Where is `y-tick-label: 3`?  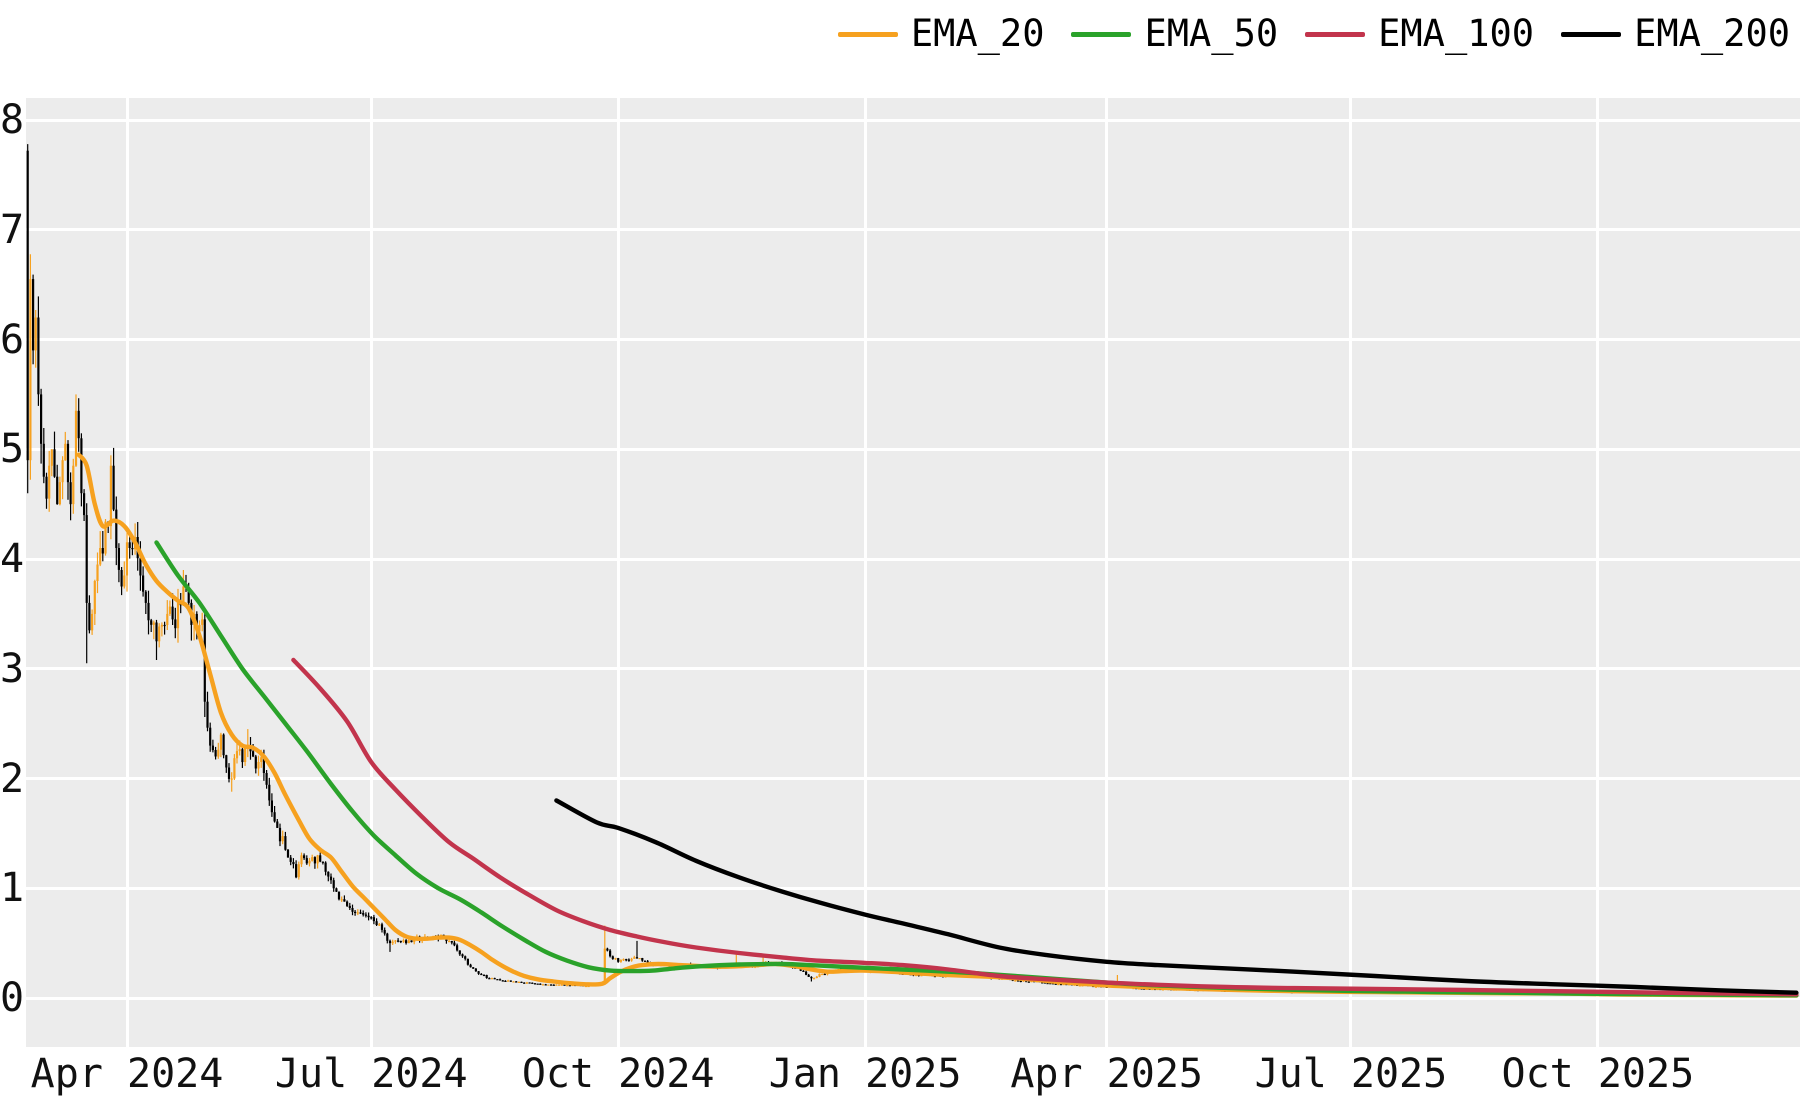 y-tick-label: 3 is located at coordinates (12, 668).